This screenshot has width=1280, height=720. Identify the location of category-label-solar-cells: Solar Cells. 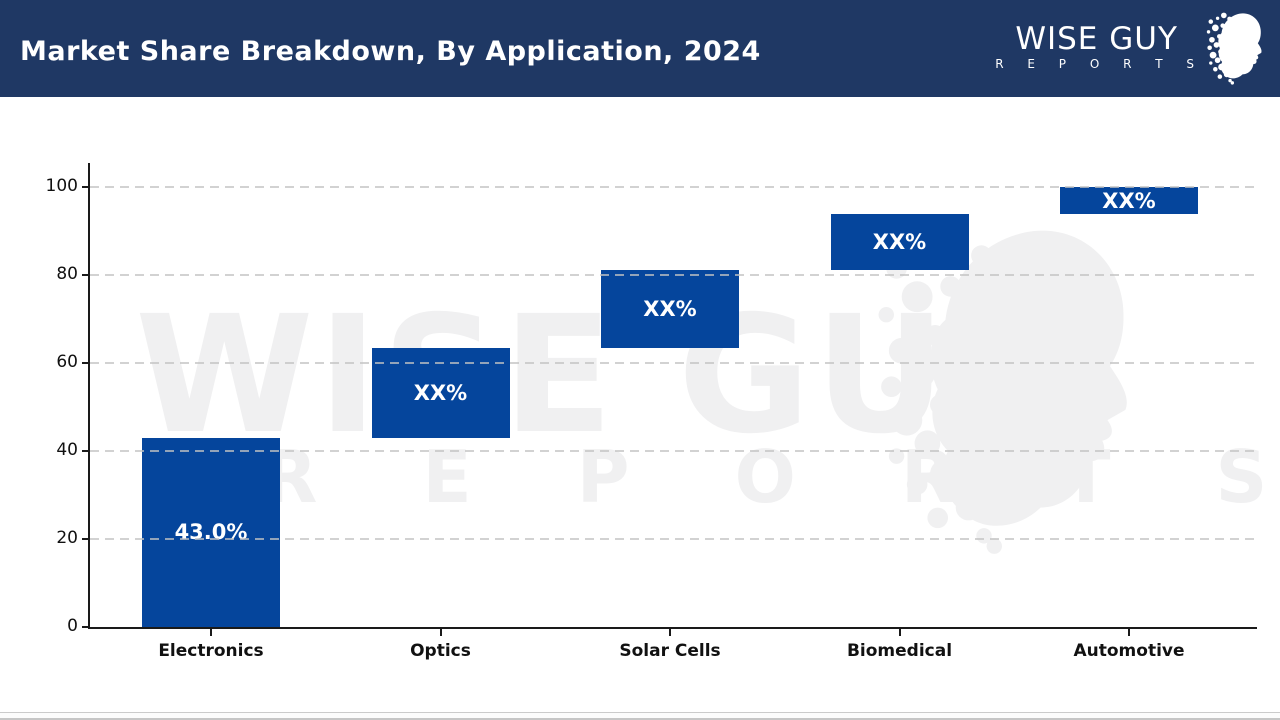
(670, 651).